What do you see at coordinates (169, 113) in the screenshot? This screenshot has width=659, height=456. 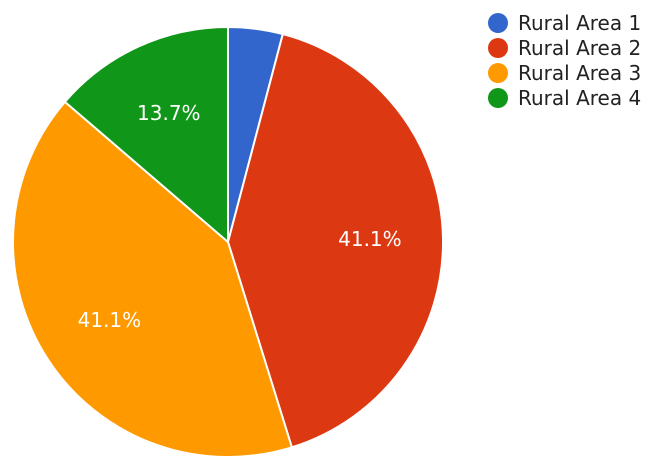 I see `slice-label-4: 13.7%` at bounding box center [169, 113].